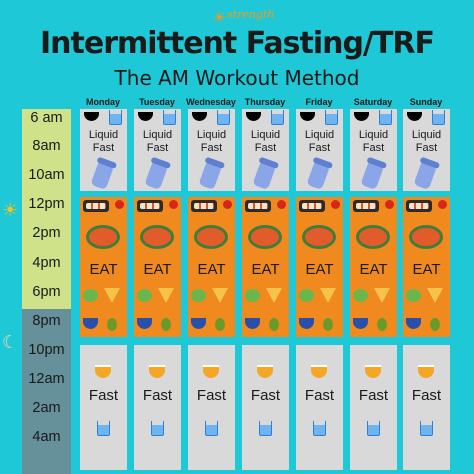 The width and height of the screenshot is (474, 474). I want to click on page-title: Intermittent Fasting/TRF, so click(237, 43).